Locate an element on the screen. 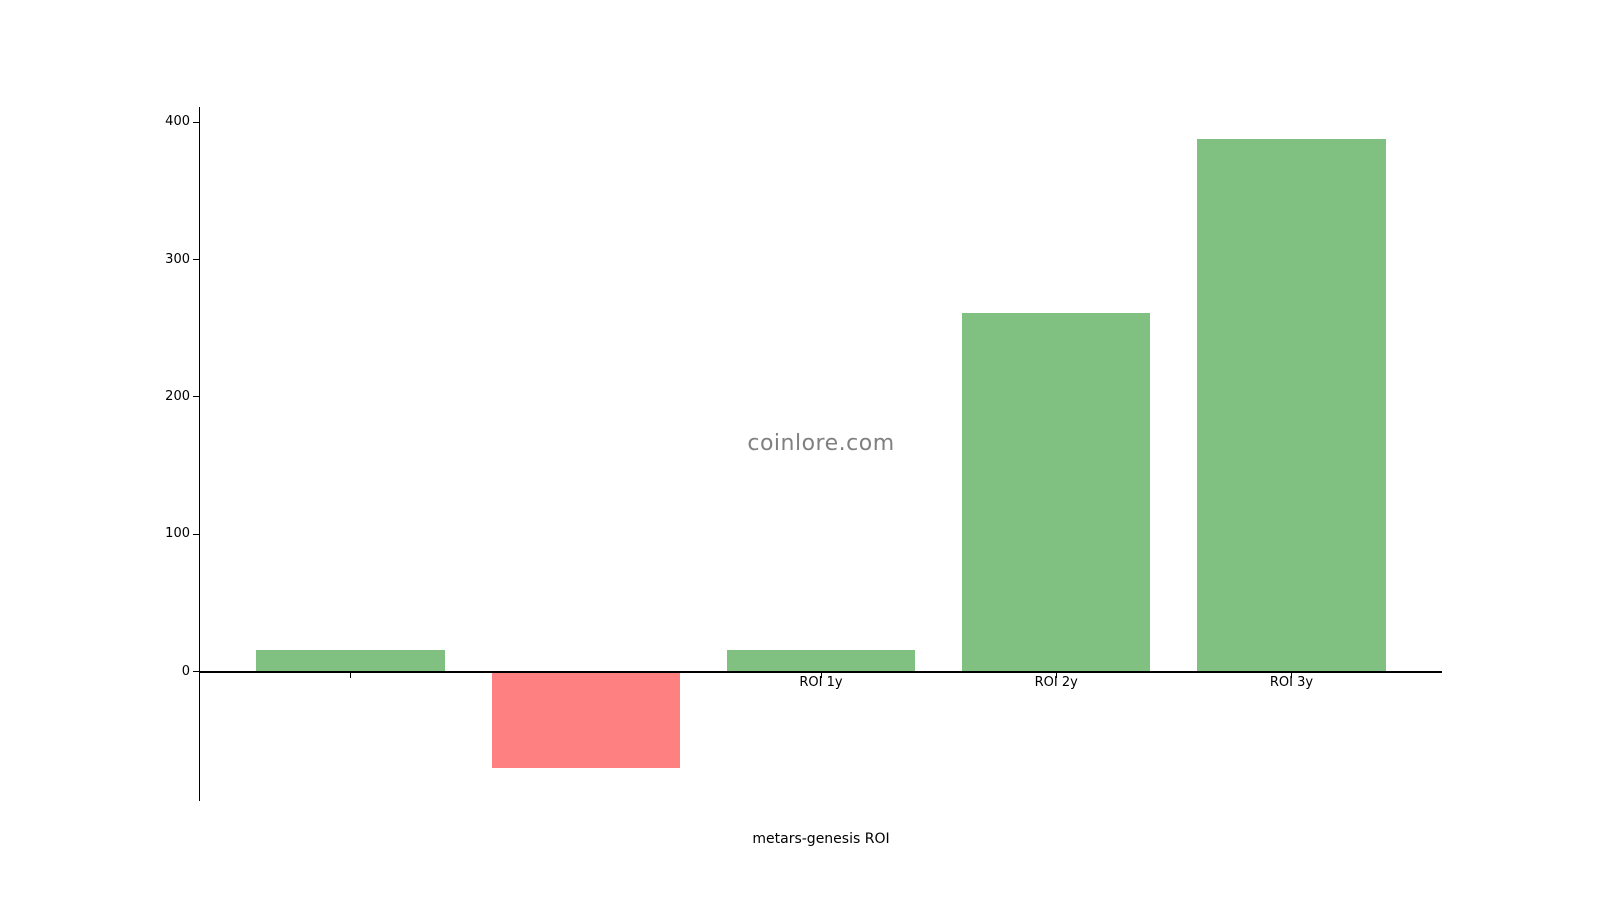 The image size is (1600, 900). x-tick-label: ROI 3y is located at coordinates (1291, 682).